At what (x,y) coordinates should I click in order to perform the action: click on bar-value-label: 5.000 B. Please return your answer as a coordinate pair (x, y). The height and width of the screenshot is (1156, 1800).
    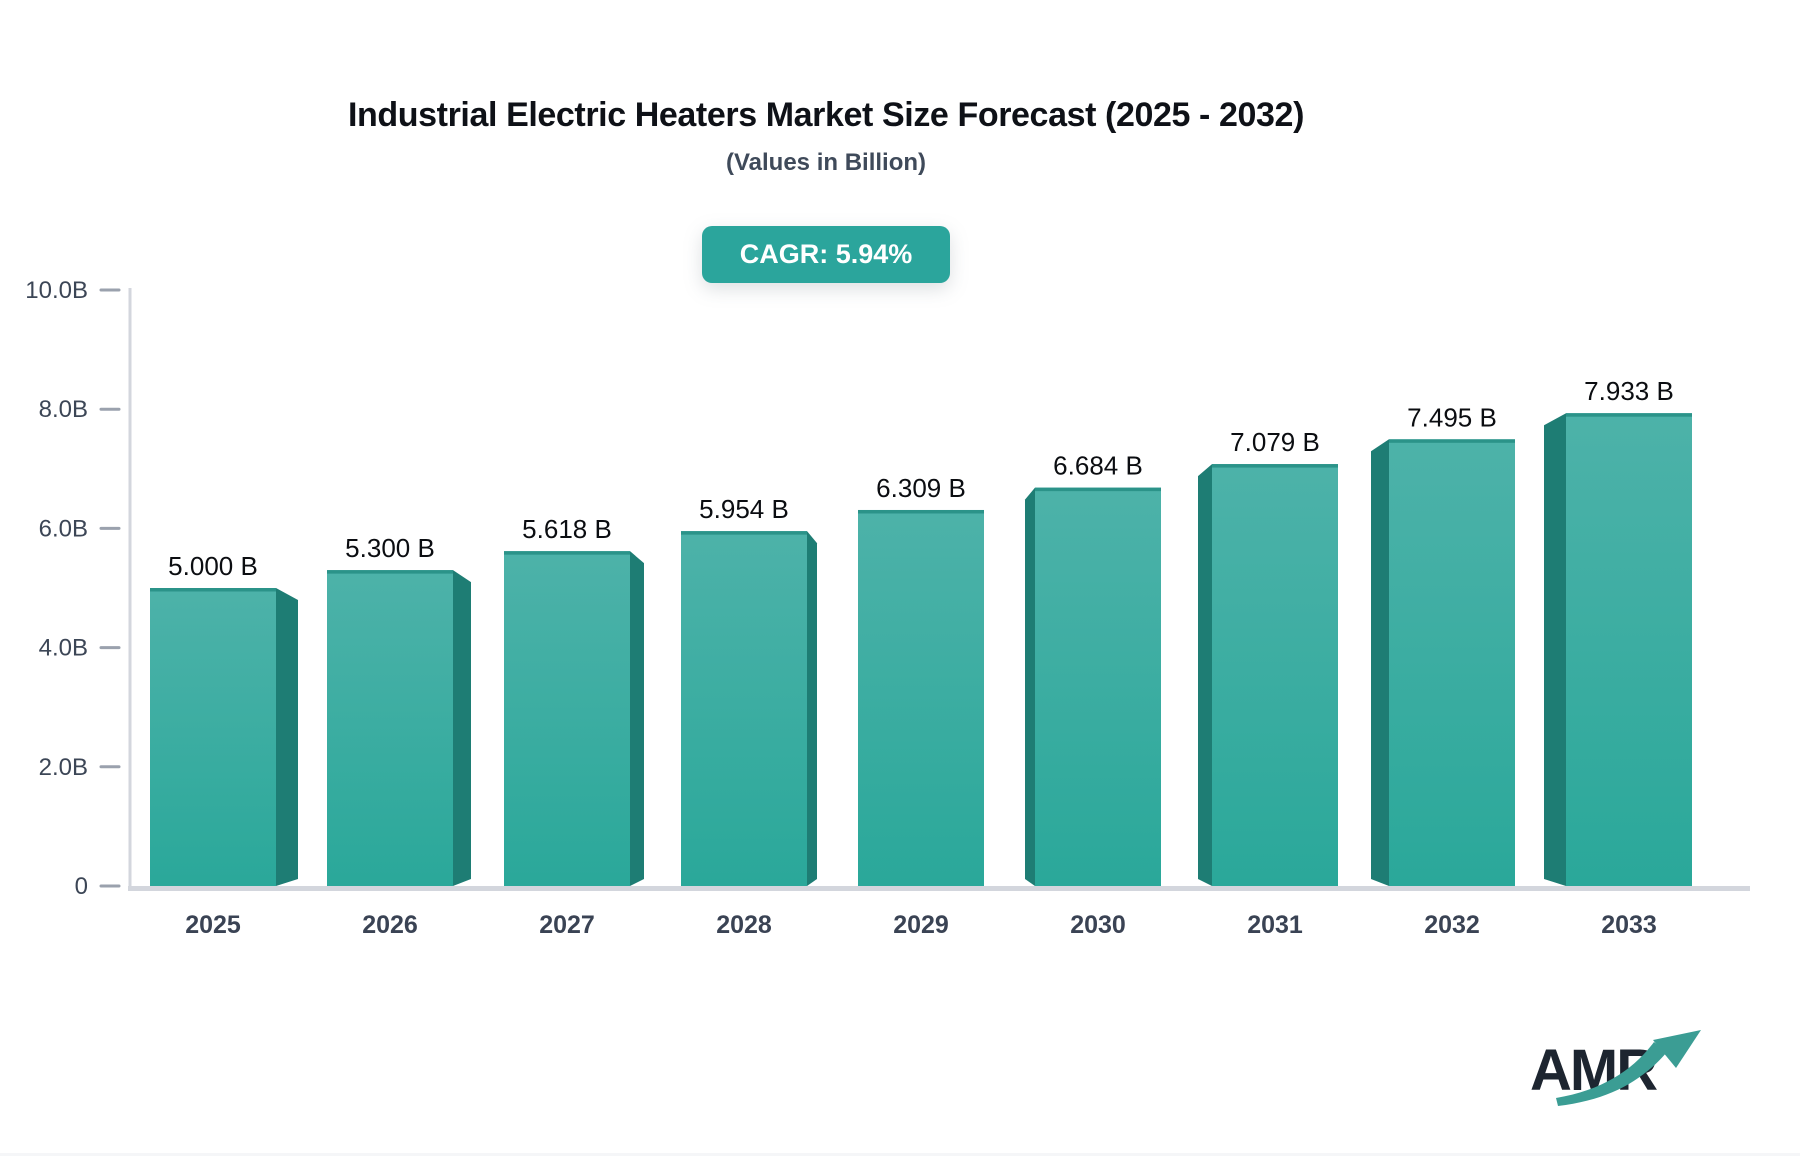
    Looking at the image, I should click on (213, 566).